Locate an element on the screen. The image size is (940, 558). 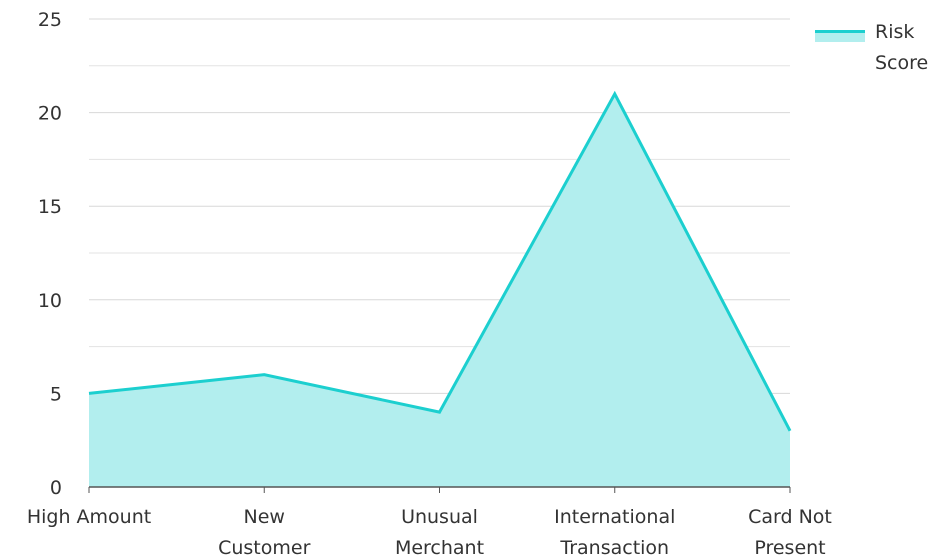
y-tick-label: 0 is located at coordinates (56, 488).